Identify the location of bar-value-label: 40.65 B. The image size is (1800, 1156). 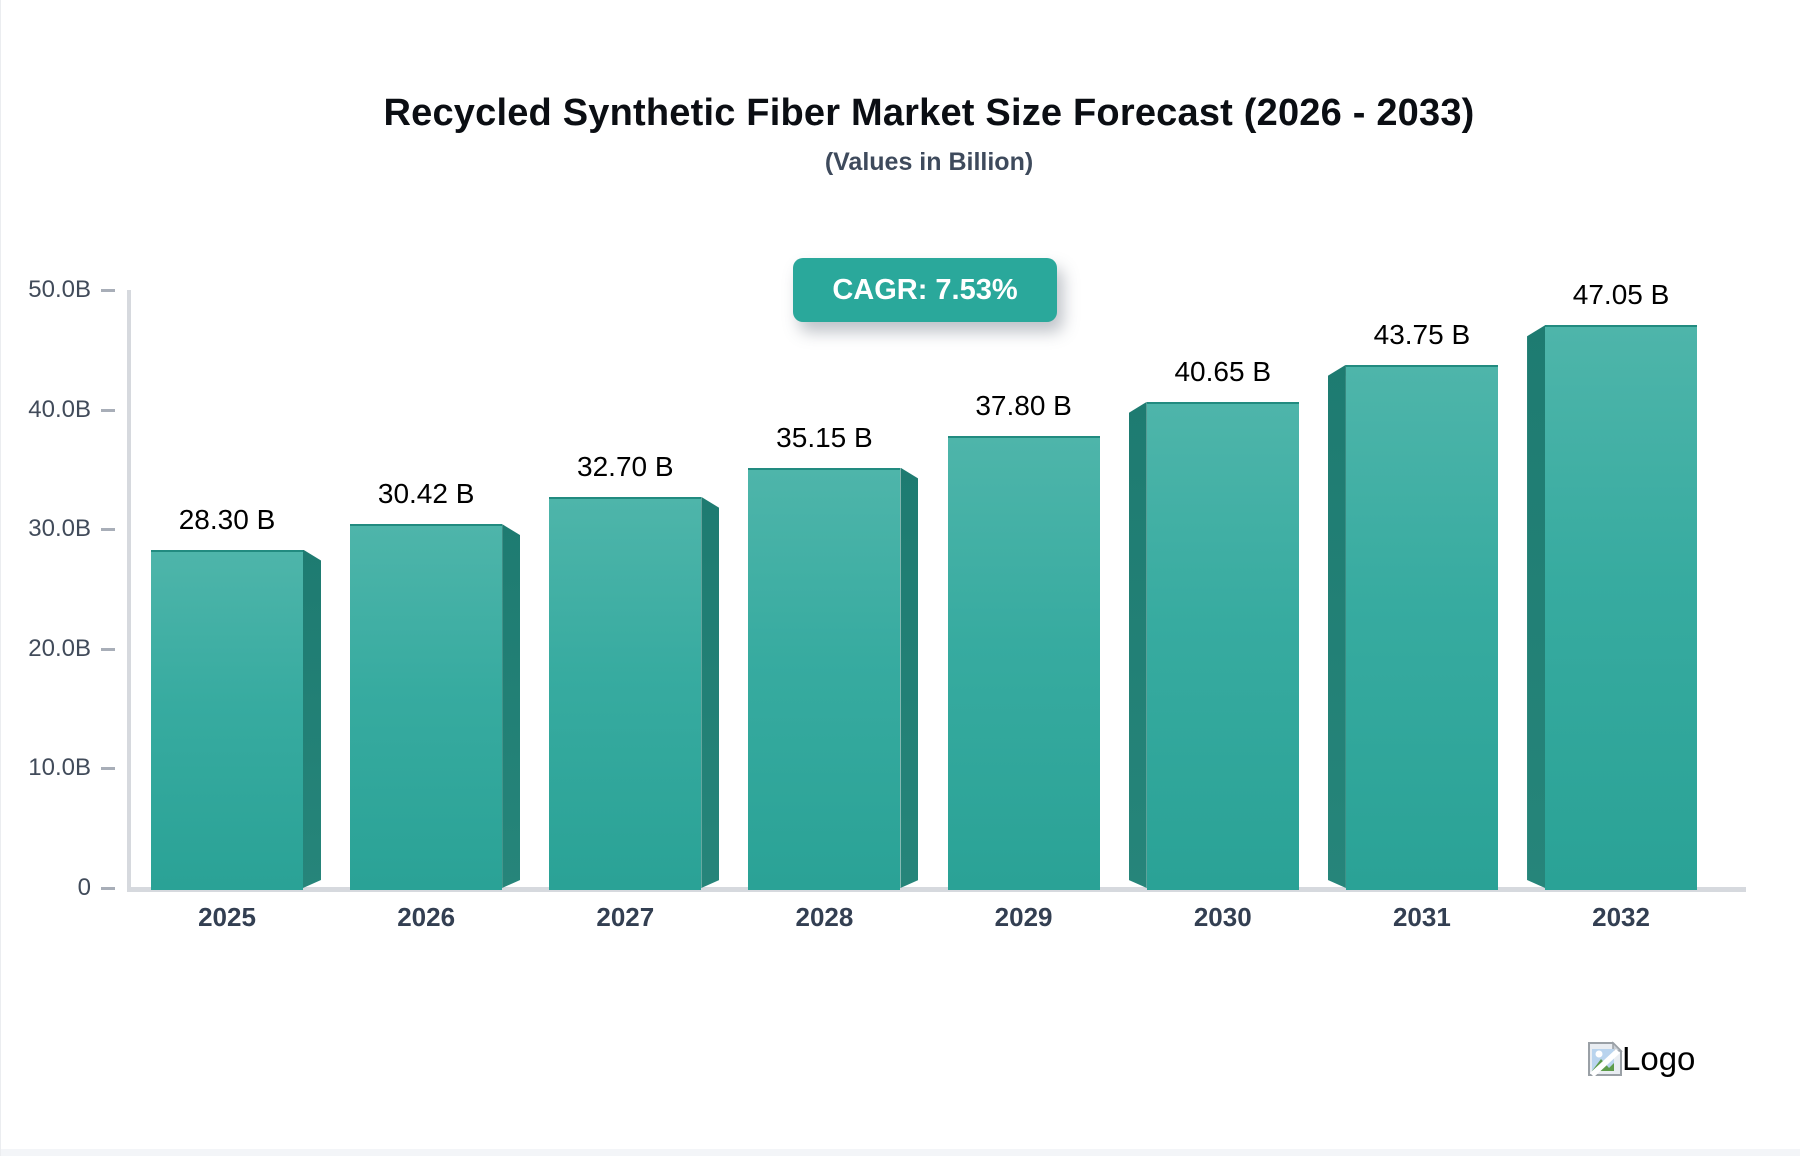
(1223, 371).